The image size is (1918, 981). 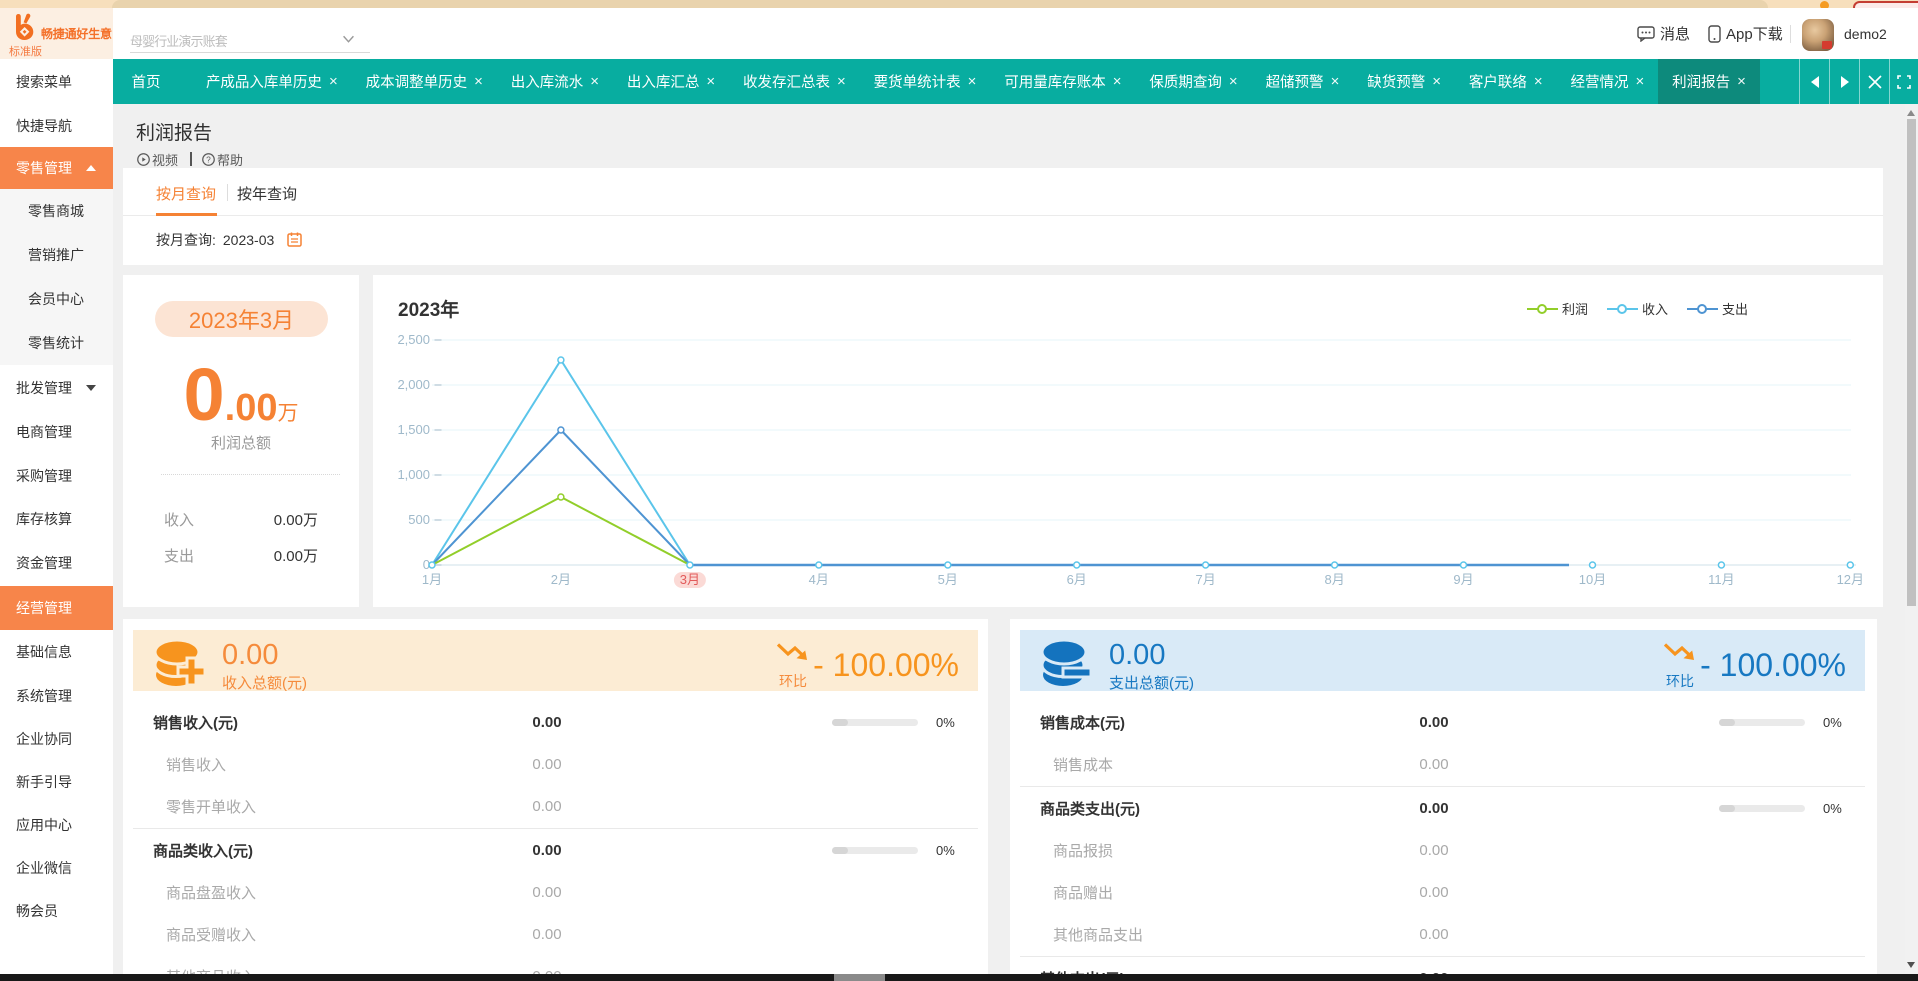 What do you see at coordinates (426, 564) in the screenshot?
I see `svg-text: 0` at bounding box center [426, 564].